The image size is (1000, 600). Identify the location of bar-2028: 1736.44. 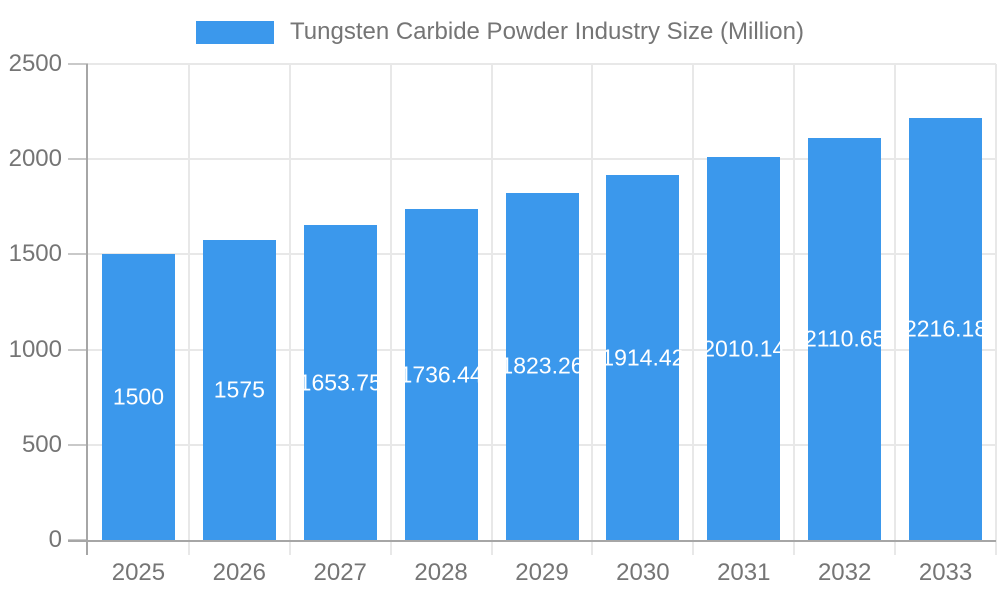
(441, 374).